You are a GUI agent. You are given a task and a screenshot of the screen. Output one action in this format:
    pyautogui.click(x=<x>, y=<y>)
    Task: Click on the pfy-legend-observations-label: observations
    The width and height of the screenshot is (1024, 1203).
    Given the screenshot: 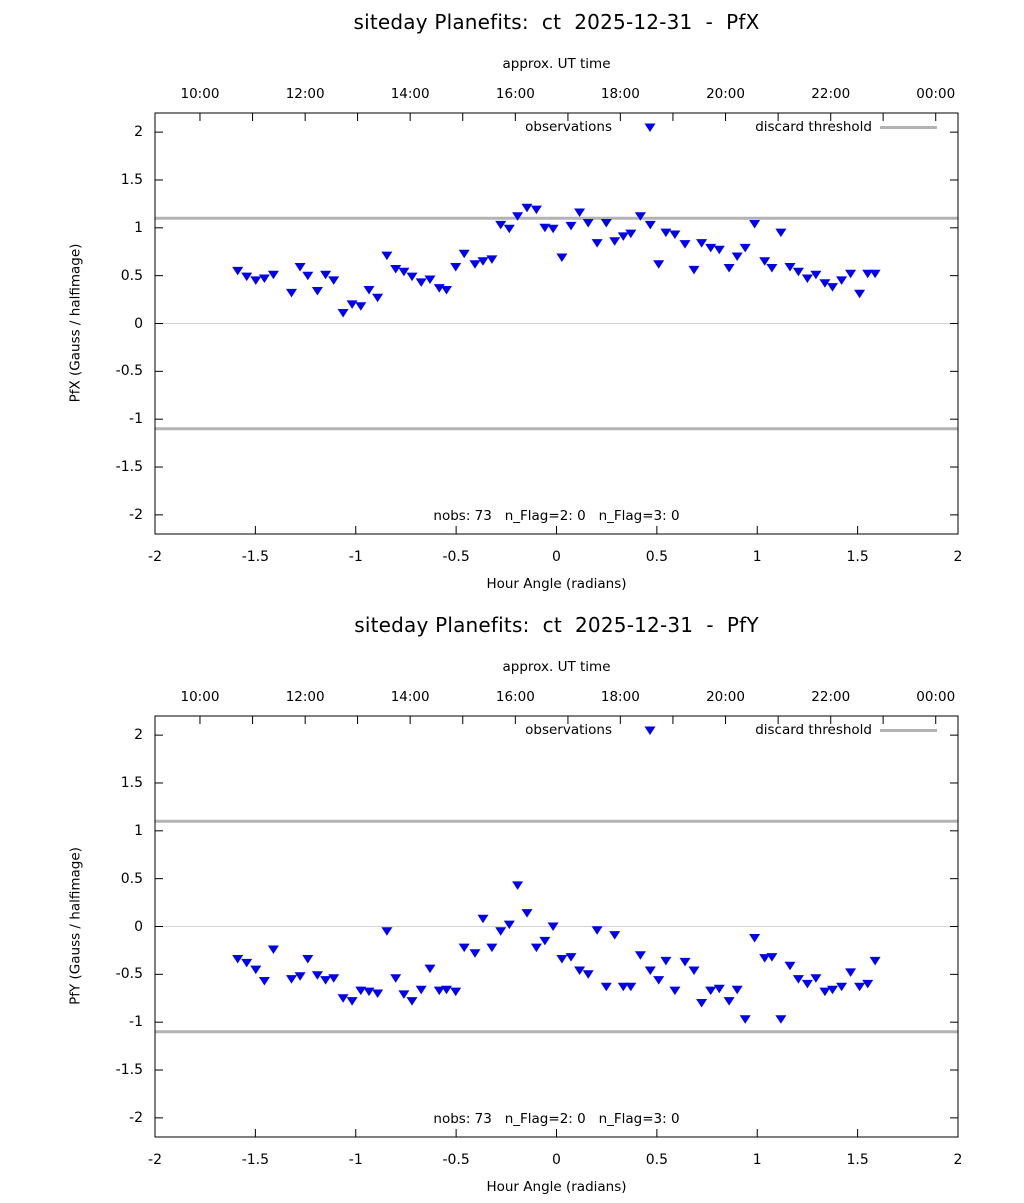 What is the action you would take?
    pyautogui.click(x=568, y=730)
    